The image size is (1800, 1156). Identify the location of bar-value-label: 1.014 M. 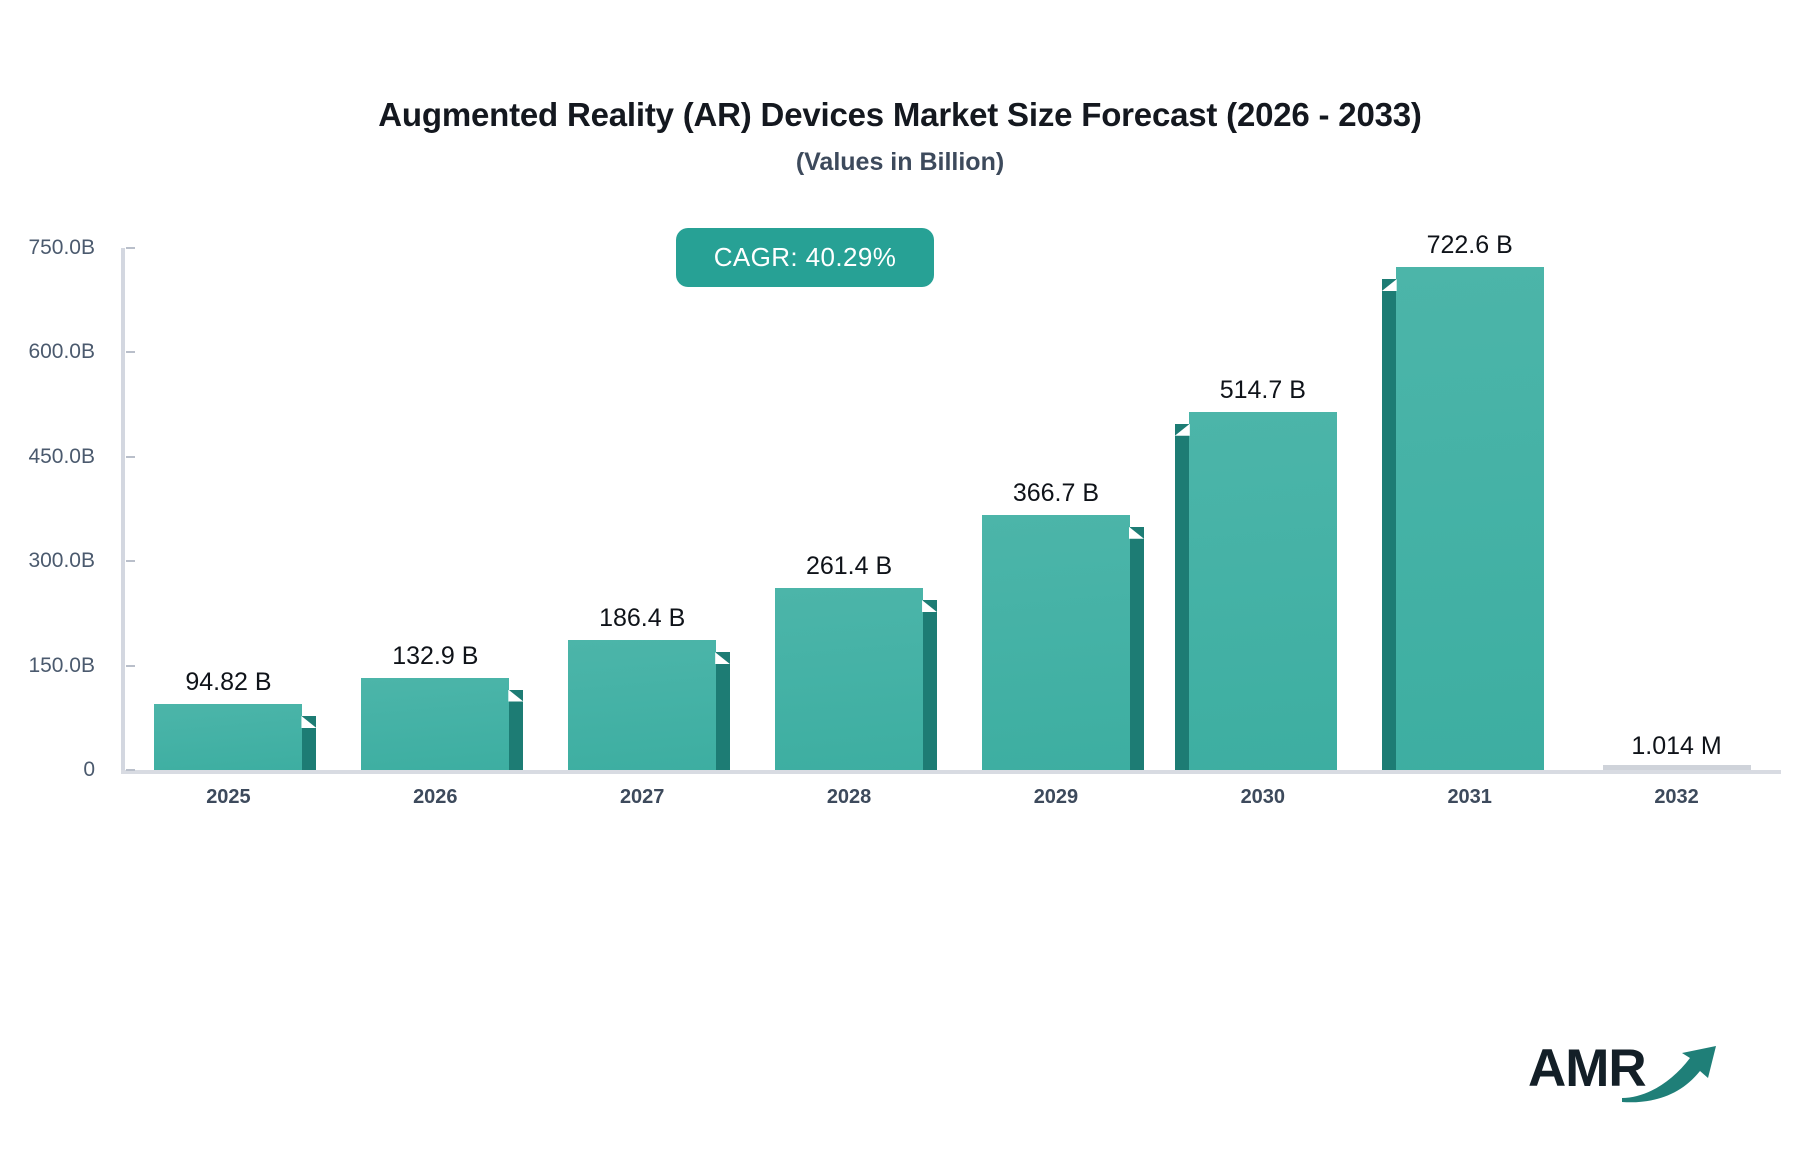
(1676, 746).